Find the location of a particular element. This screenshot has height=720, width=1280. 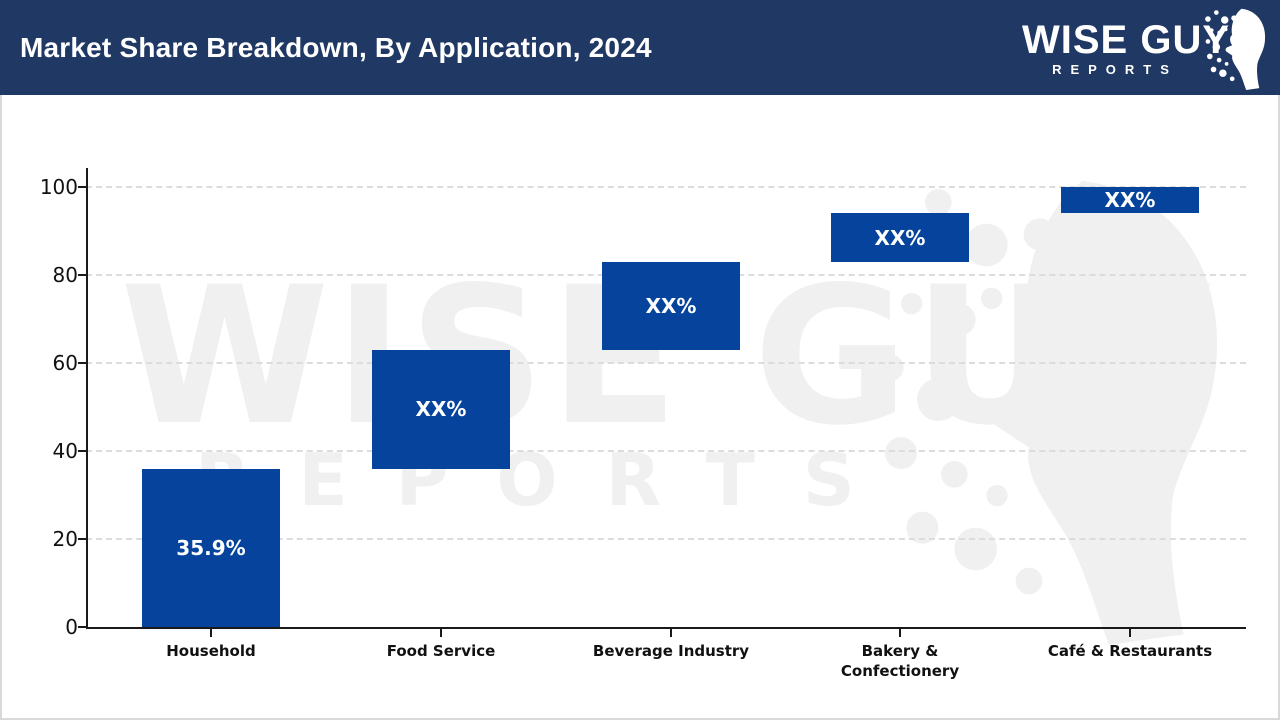

y-axis-tick-label: 60 is located at coordinates (65, 363).